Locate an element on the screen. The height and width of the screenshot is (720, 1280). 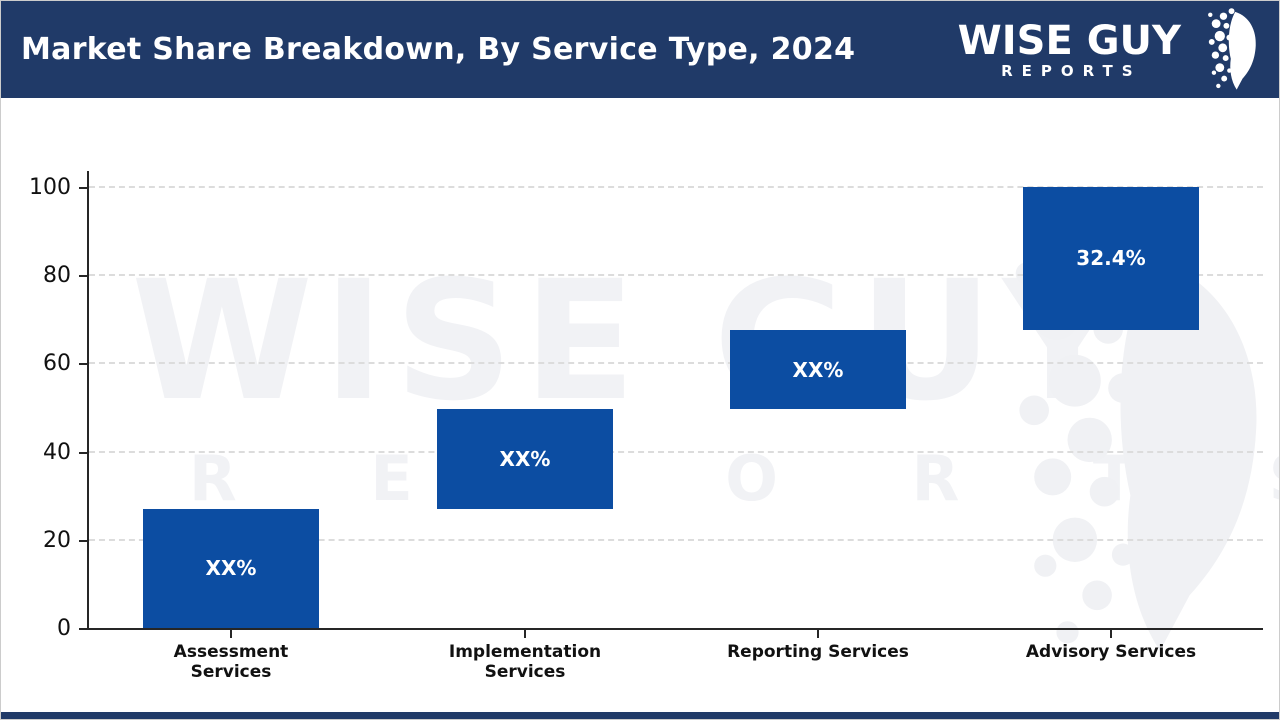
bar-value-label-implementation-services: XX% is located at coordinates (525, 459).